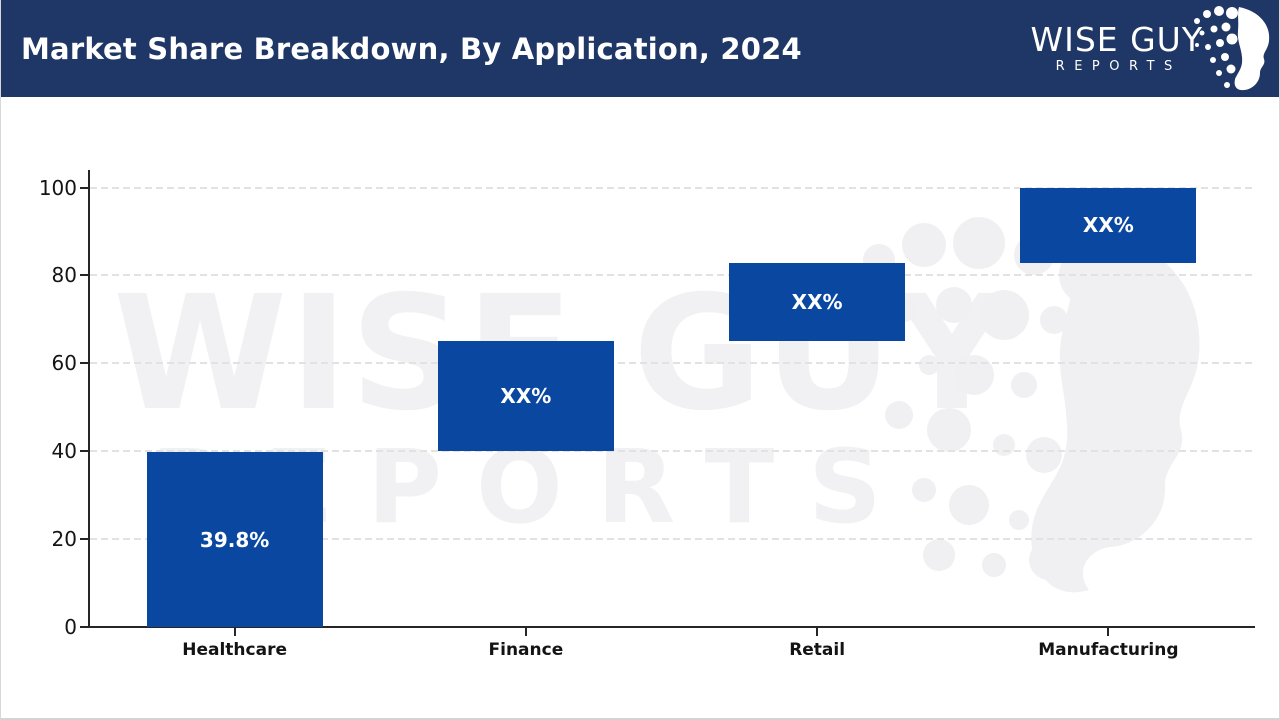  What do you see at coordinates (89, 399) in the screenshot?
I see `y-axis-line` at bounding box center [89, 399].